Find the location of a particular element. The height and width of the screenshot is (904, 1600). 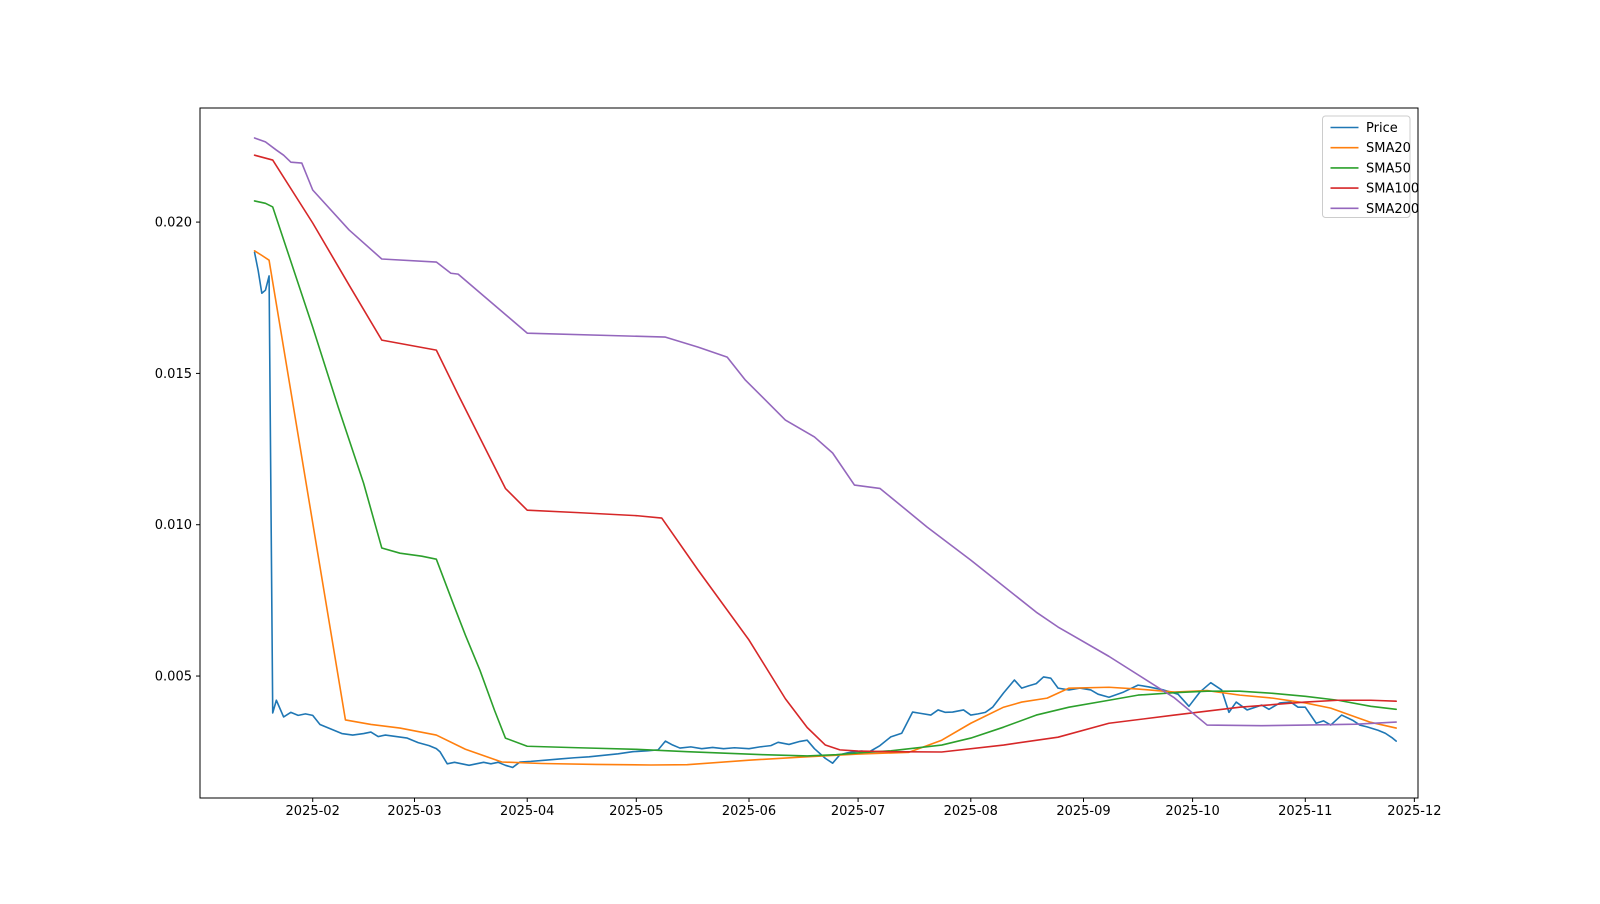

x-tick-label-2025-11: 2025-11 is located at coordinates (1305, 811).